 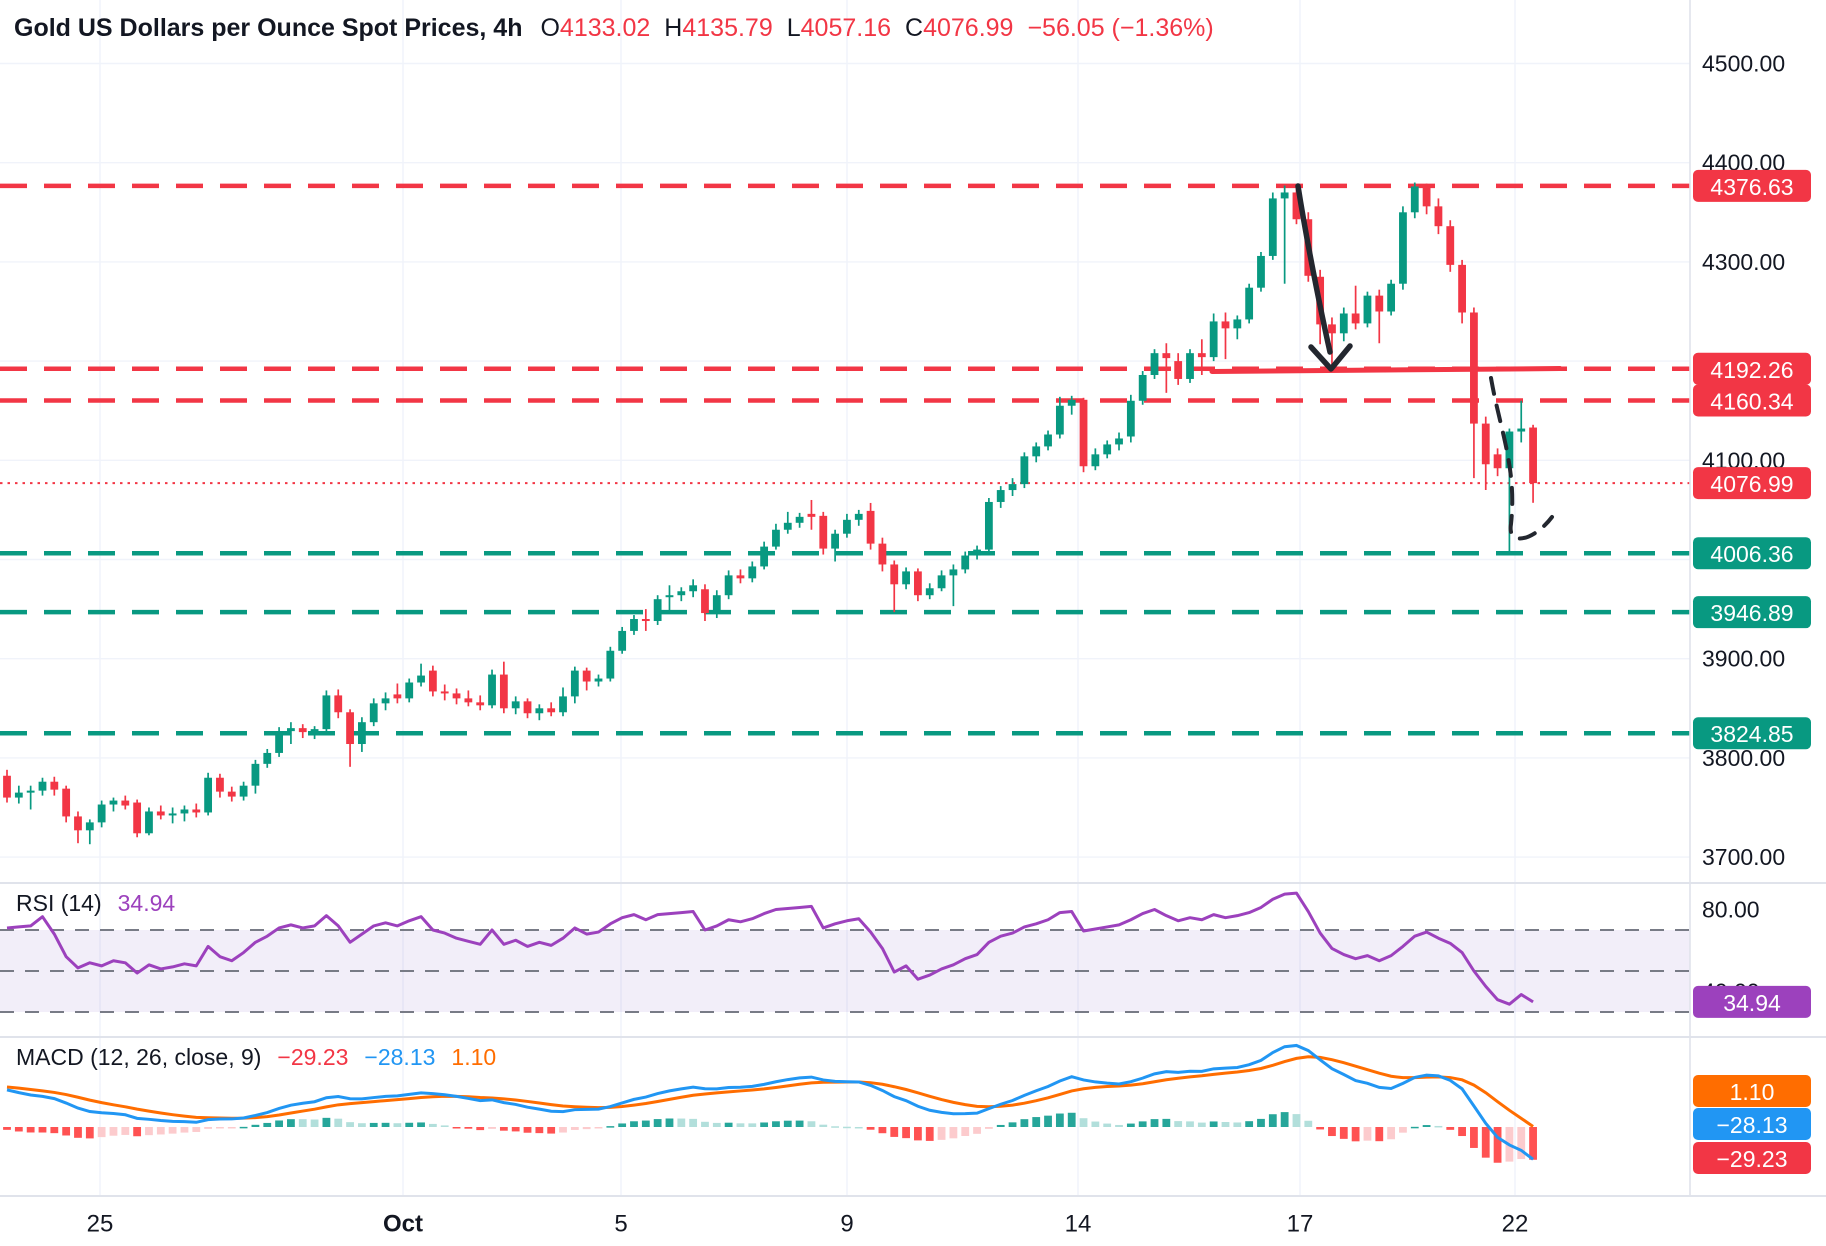 I want to click on change-value: −56.05 (−1.36%), so click(x=1120, y=28).